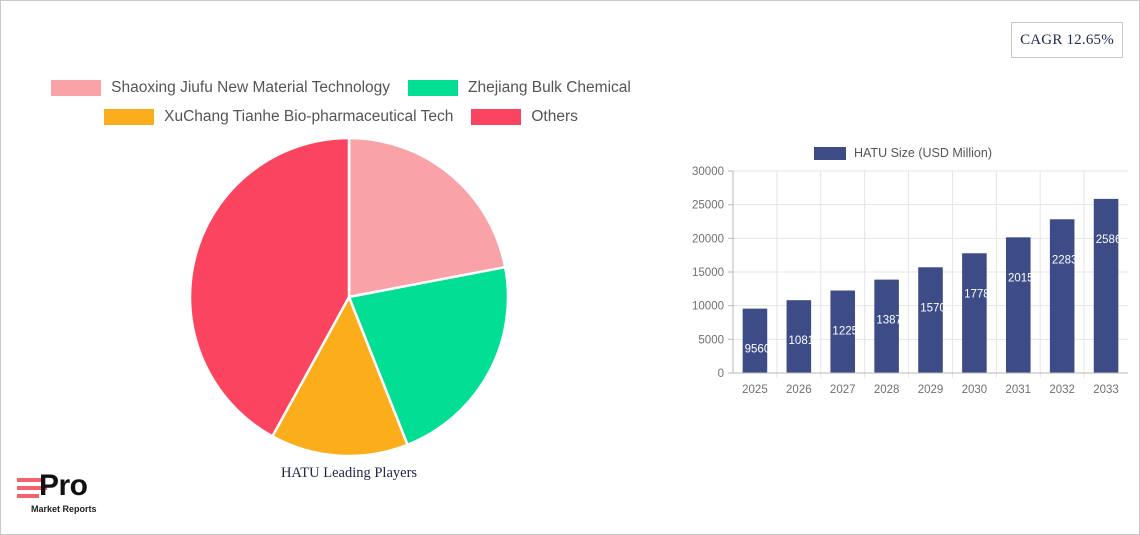 This screenshot has height=535, width=1140. Describe the element at coordinates (975, 390) in the screenshot. I see `x-axis-tick-label: 2030` at that location.